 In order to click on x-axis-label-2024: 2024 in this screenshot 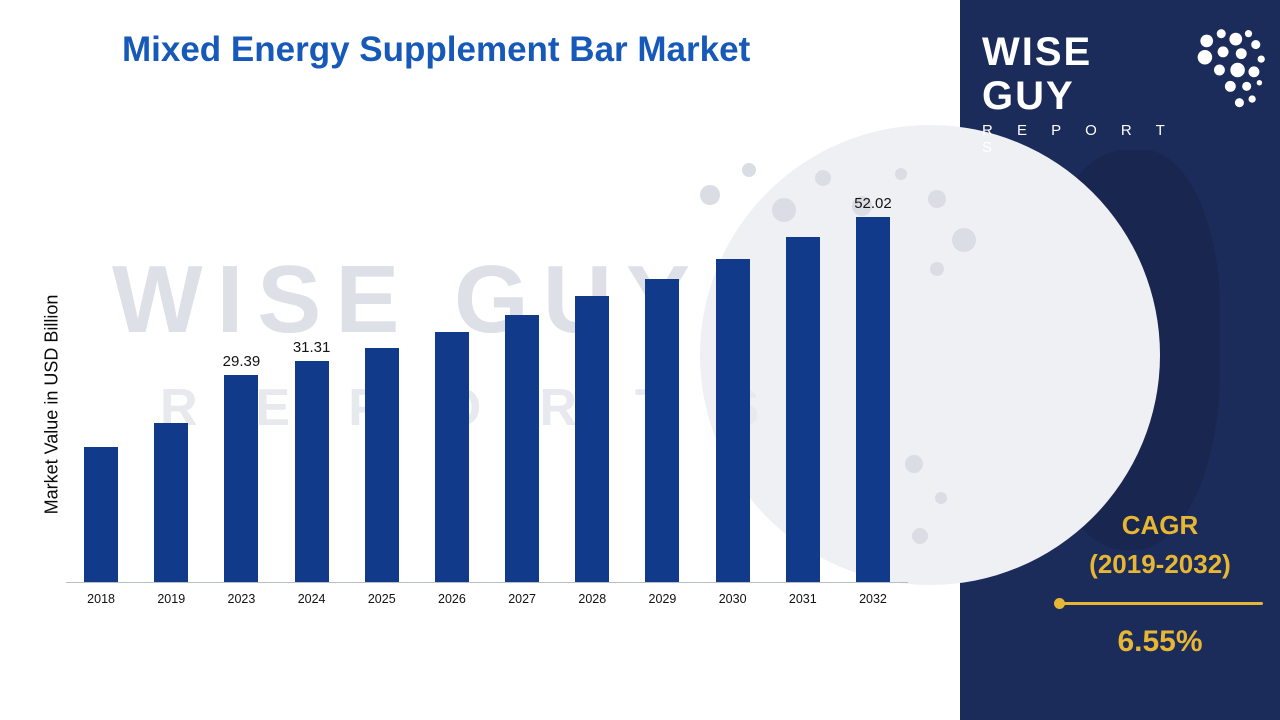, I will do `click(311, 599)`.